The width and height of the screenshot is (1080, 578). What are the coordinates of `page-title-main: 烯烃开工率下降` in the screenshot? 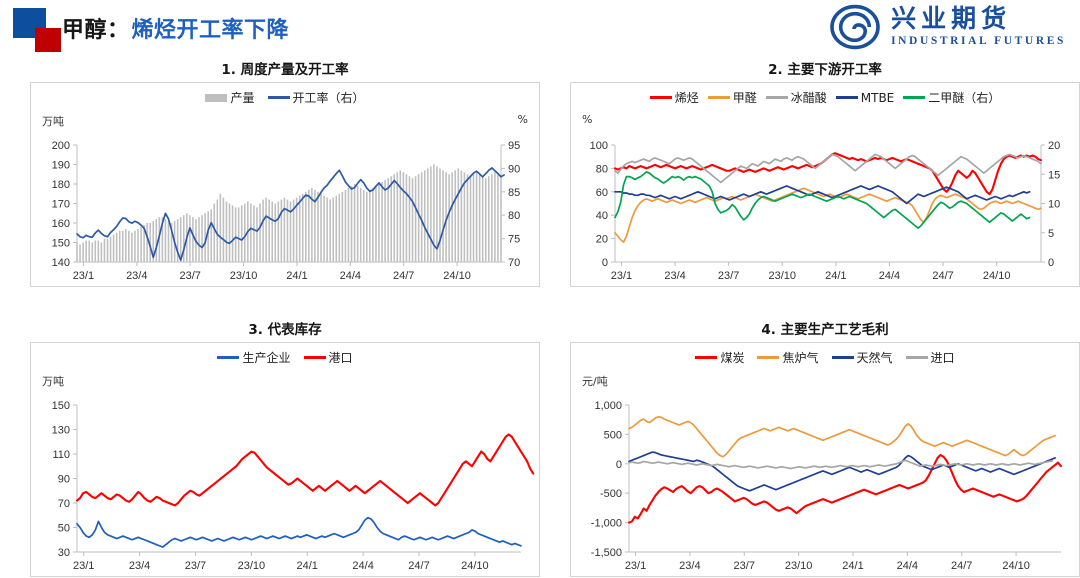 It's located at (210, 29).